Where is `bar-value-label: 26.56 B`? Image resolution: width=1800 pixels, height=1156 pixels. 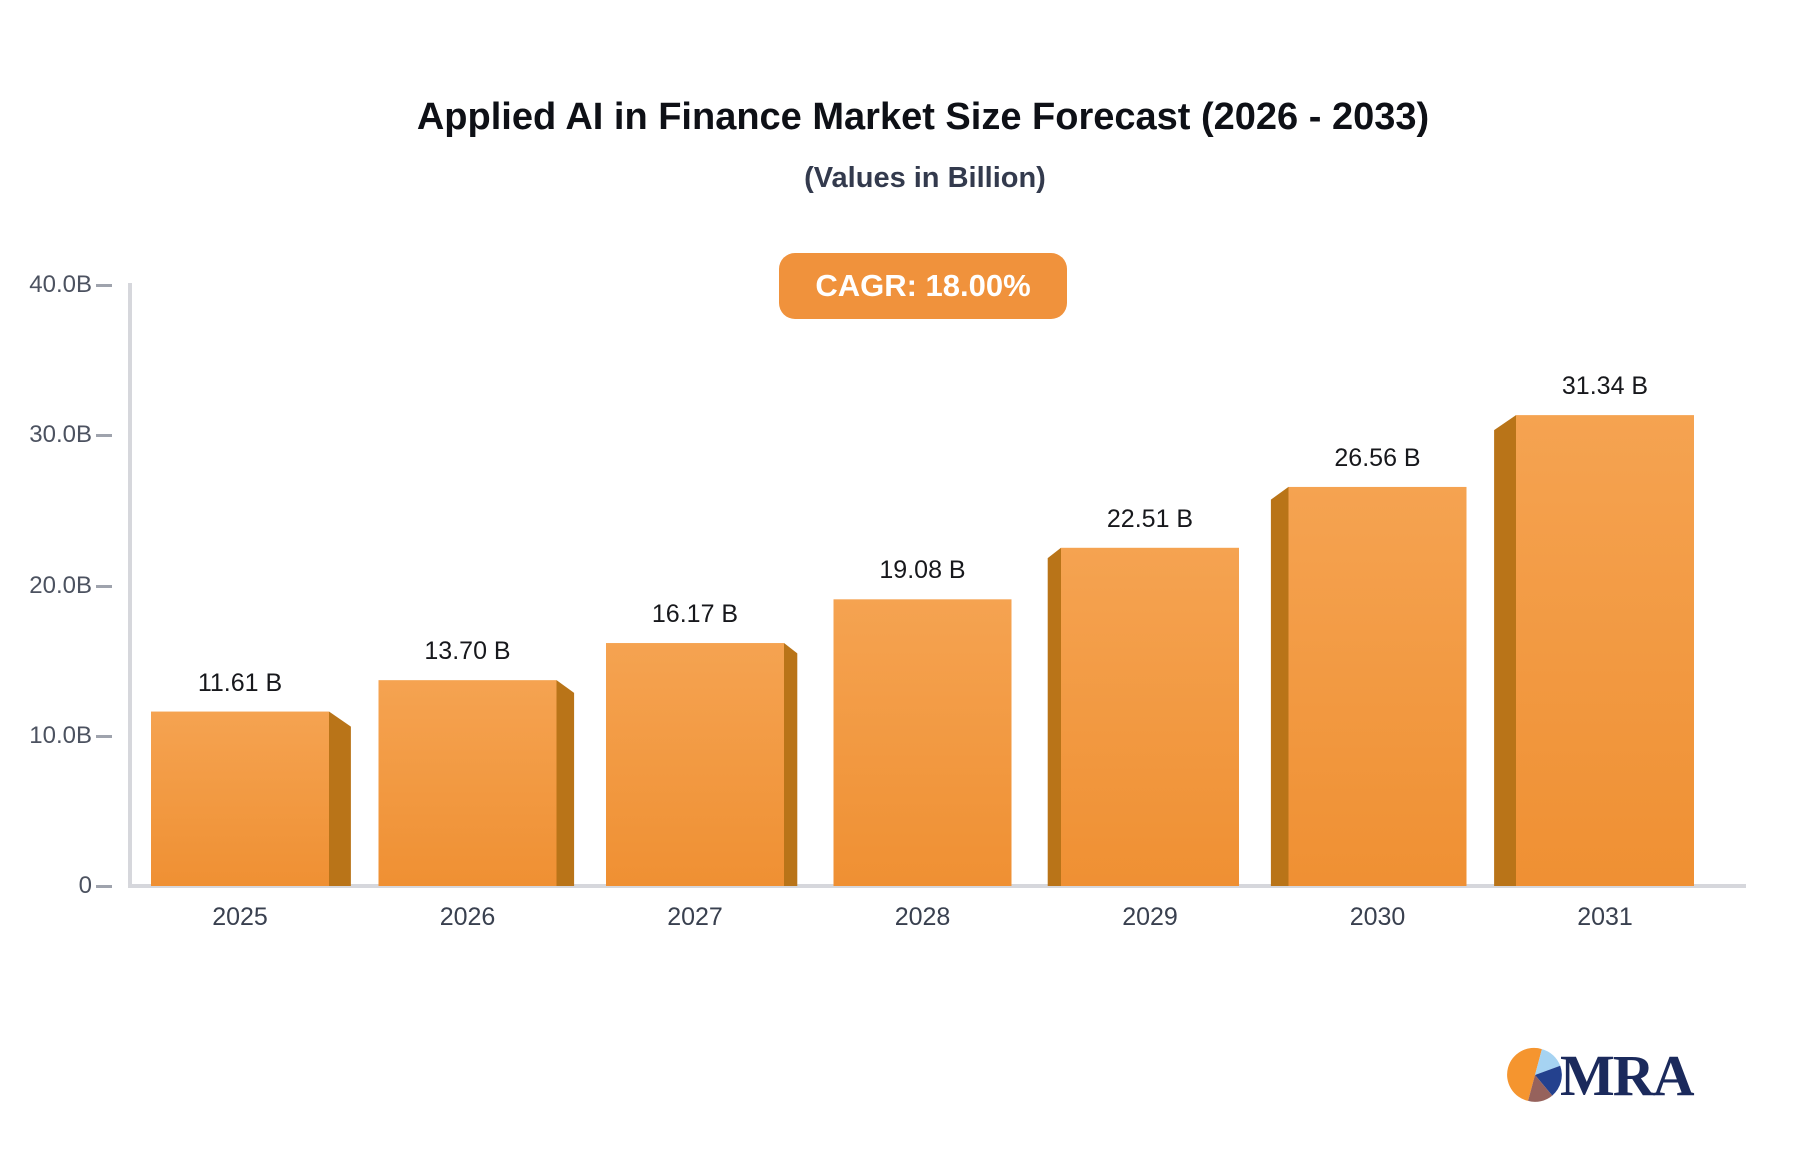 bar-value-label: 26.56 B is located at coordinates (1377, 457).